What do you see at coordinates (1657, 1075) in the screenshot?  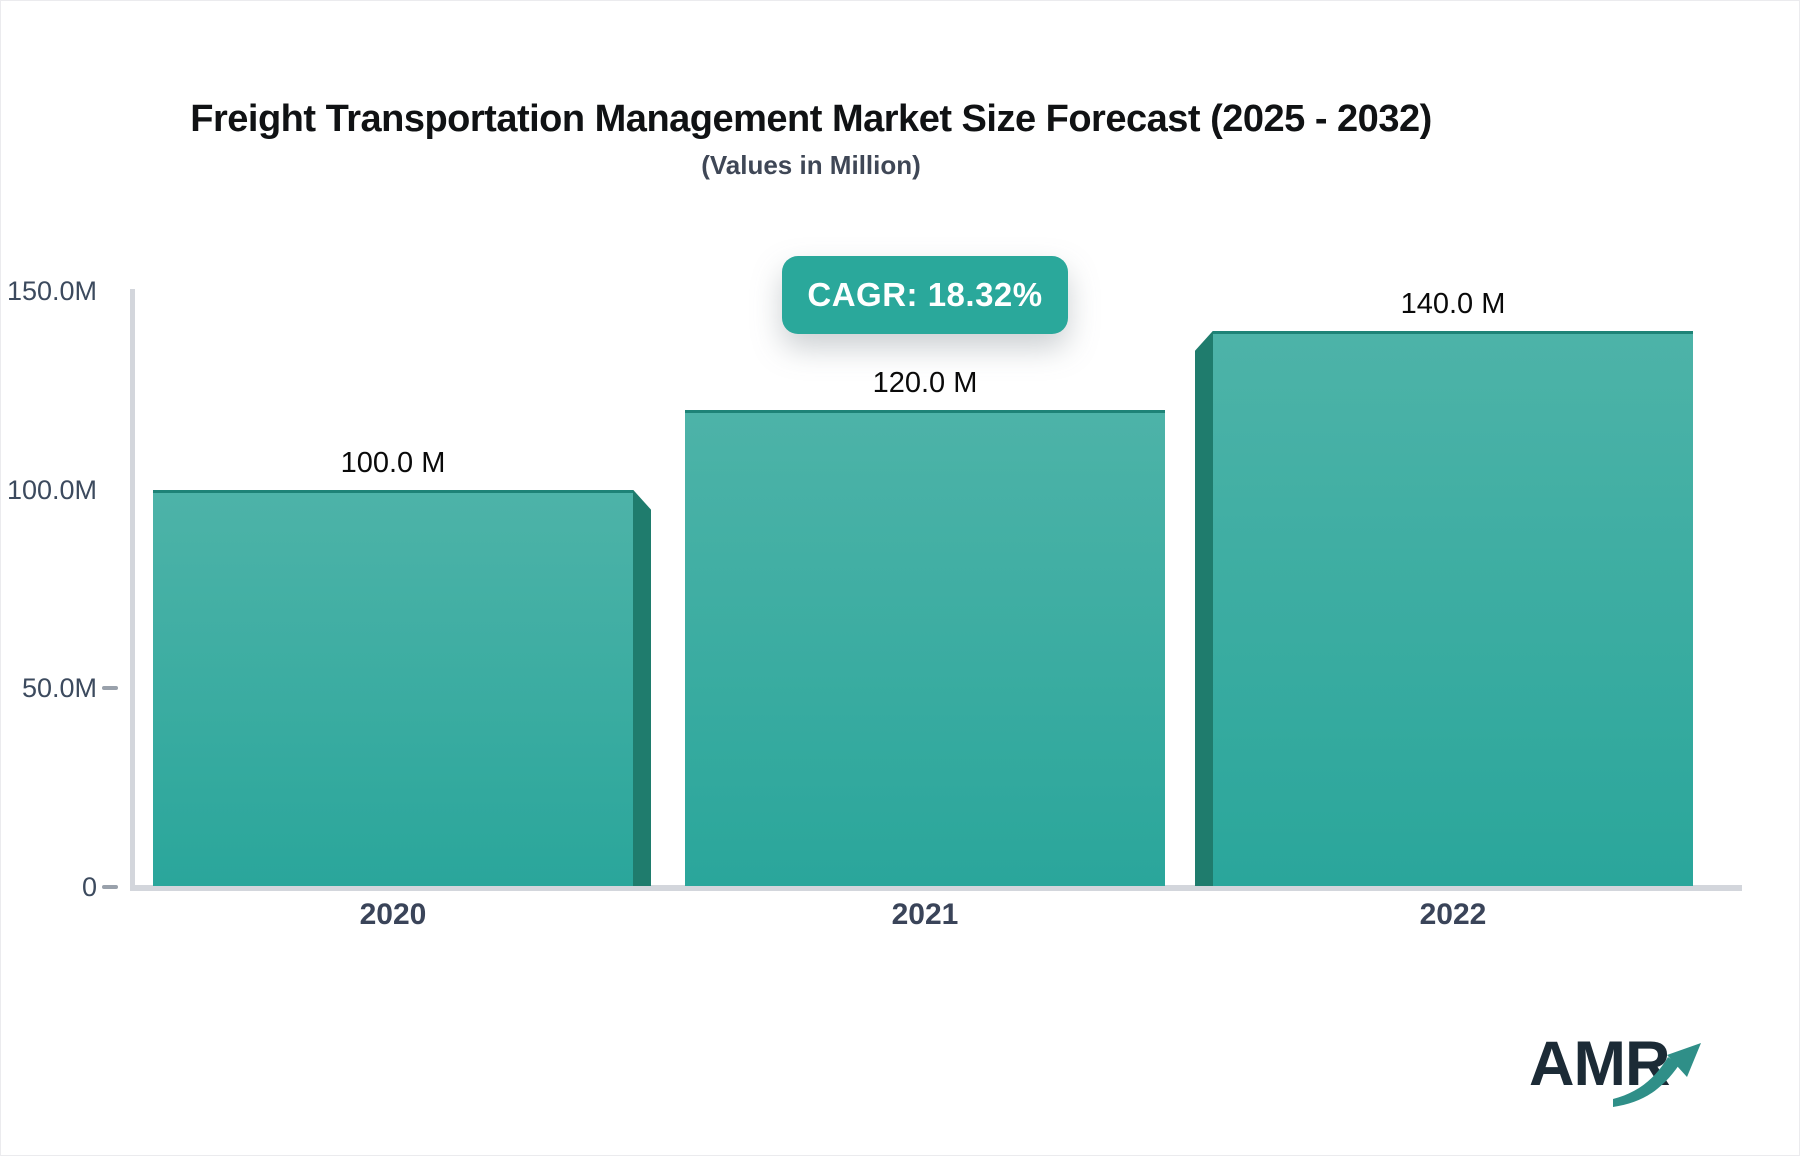 I see `trending-up-arrow-icon` at bounding box center [1657, 1075].